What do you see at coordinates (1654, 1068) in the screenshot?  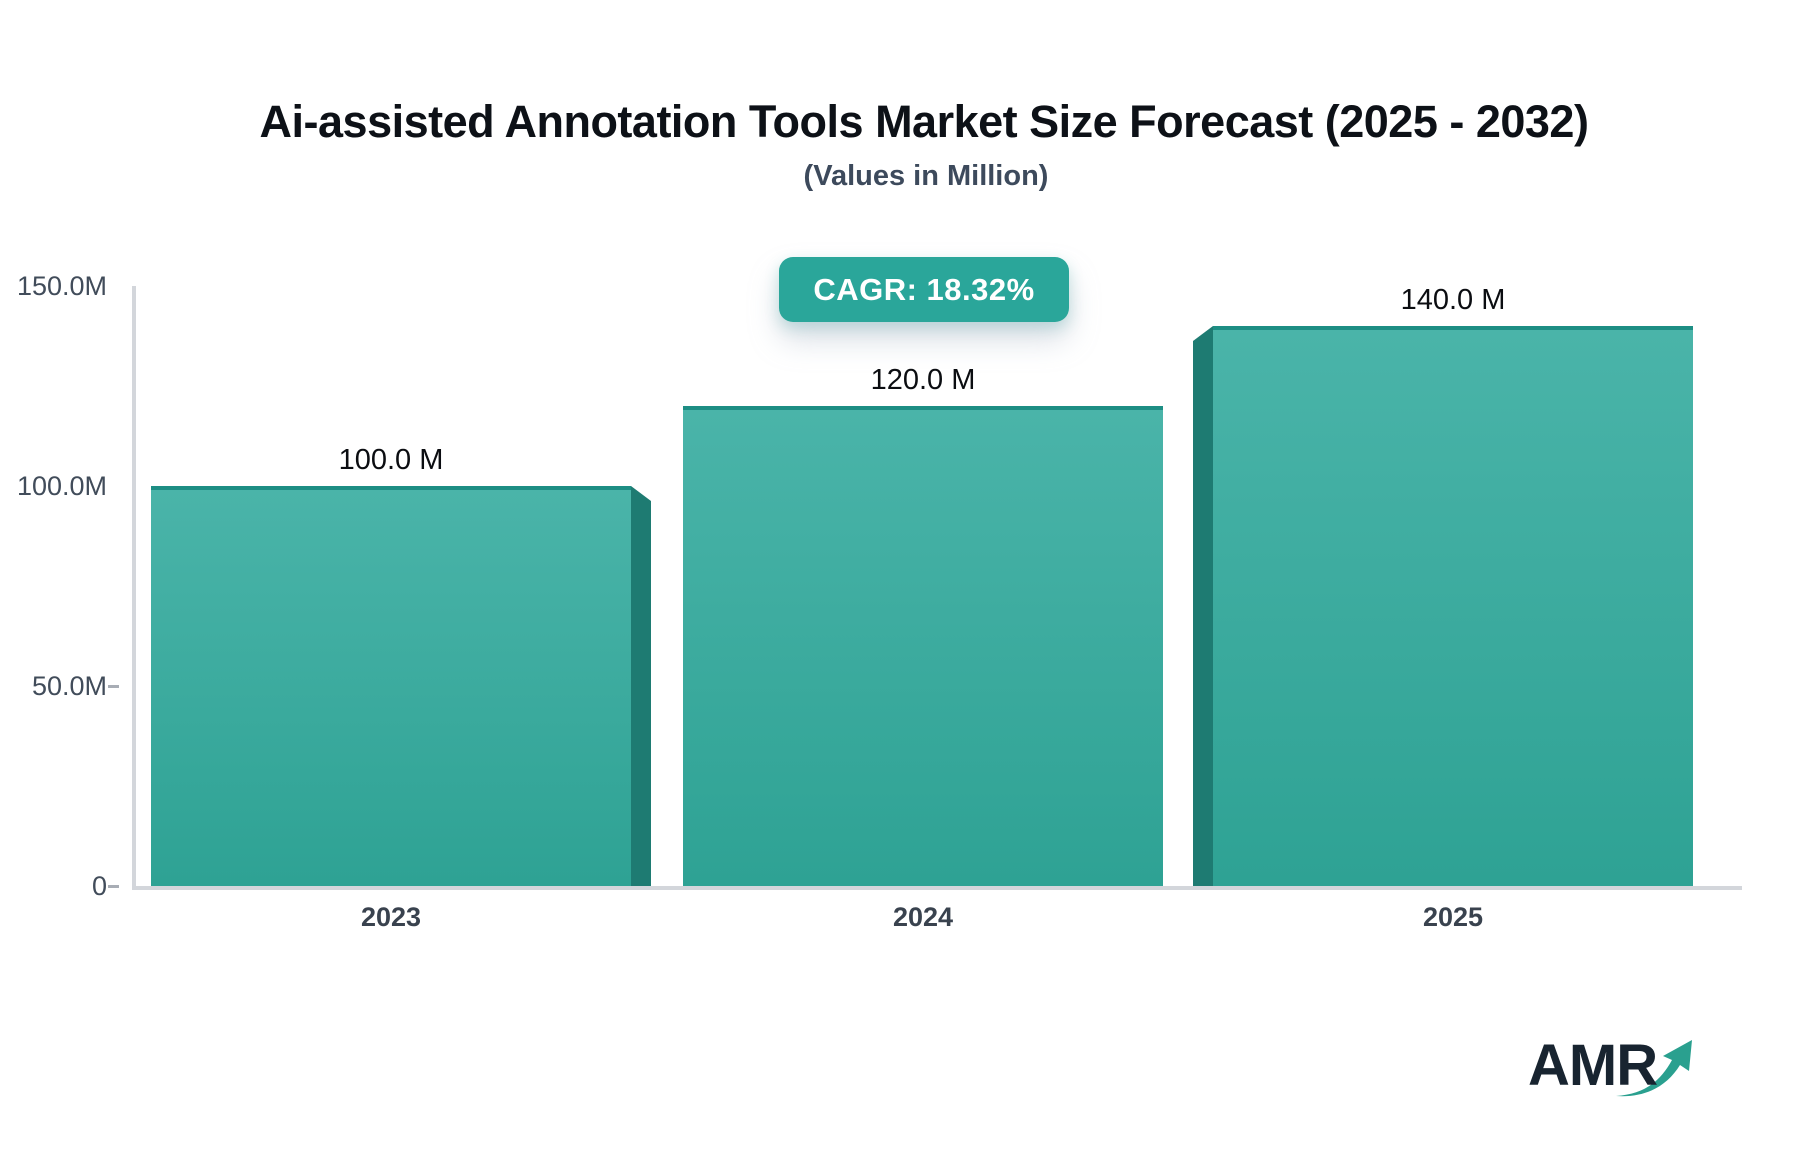 I see `growth-arrow-icon` at bounding box center [1654, 1068].